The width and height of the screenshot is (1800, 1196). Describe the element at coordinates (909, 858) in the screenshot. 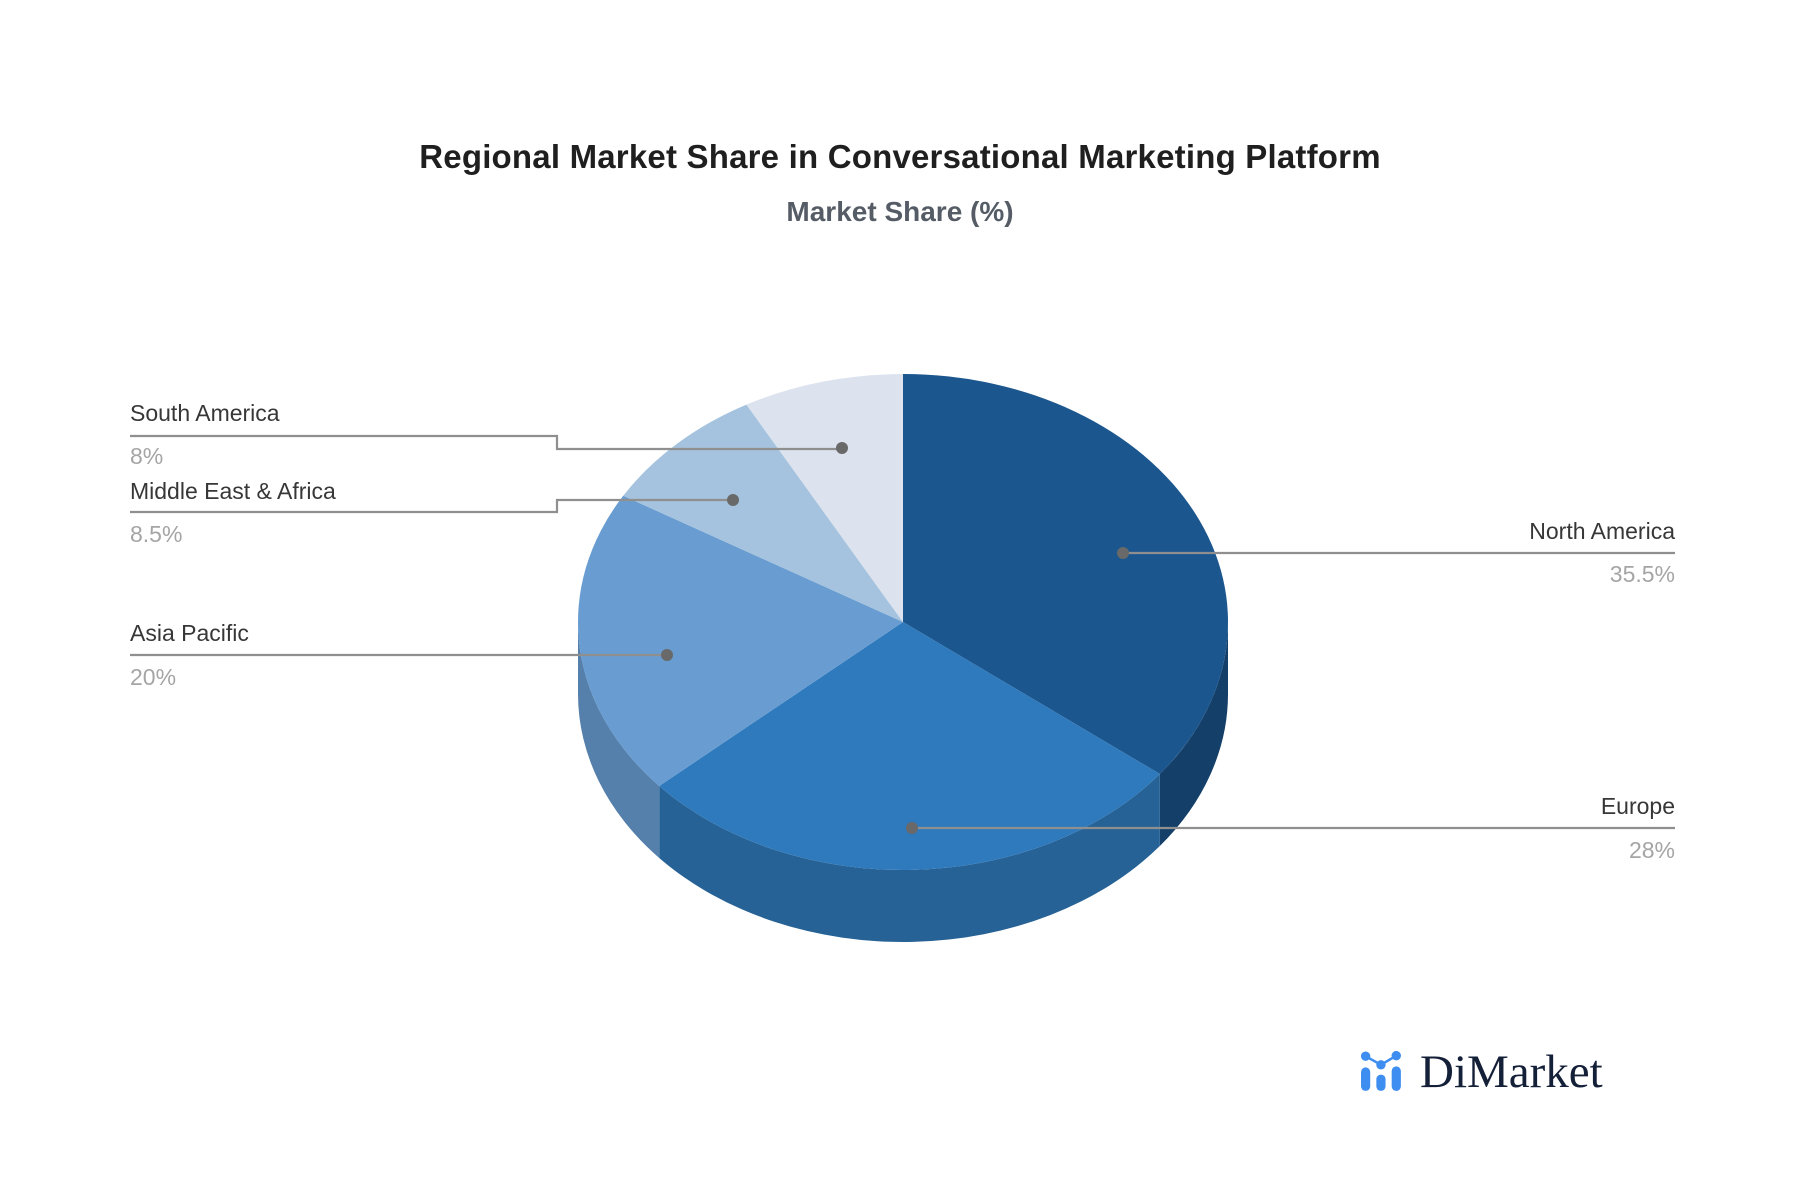

I see `slice-side-europe` at that location.